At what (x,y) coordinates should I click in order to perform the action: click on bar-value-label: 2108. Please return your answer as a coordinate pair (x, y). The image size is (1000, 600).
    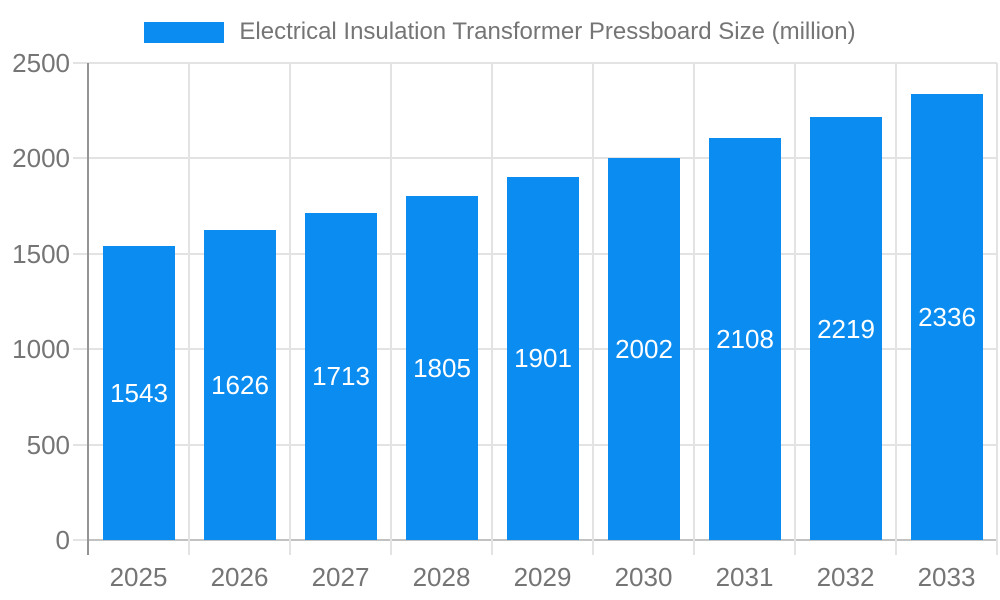
    Looking at the image, I should click on (745, 339).